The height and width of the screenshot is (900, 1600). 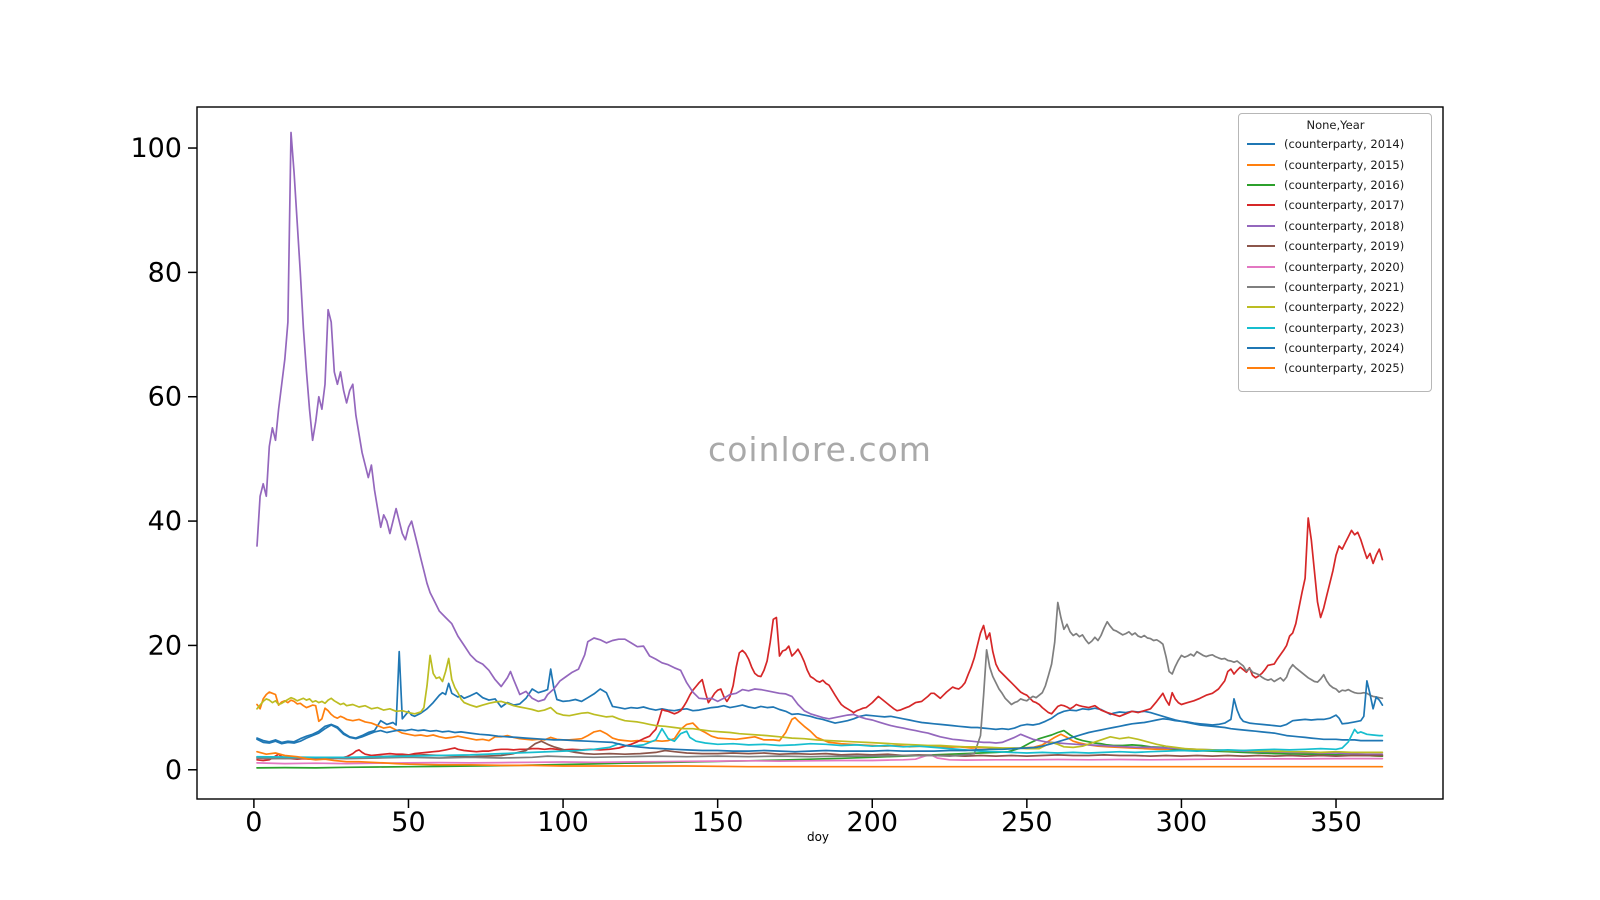 What do you see at coordinates (1261, 286) in the screenshot?
I see `legend-swatch-2021` at bounding box center [1261, 286].